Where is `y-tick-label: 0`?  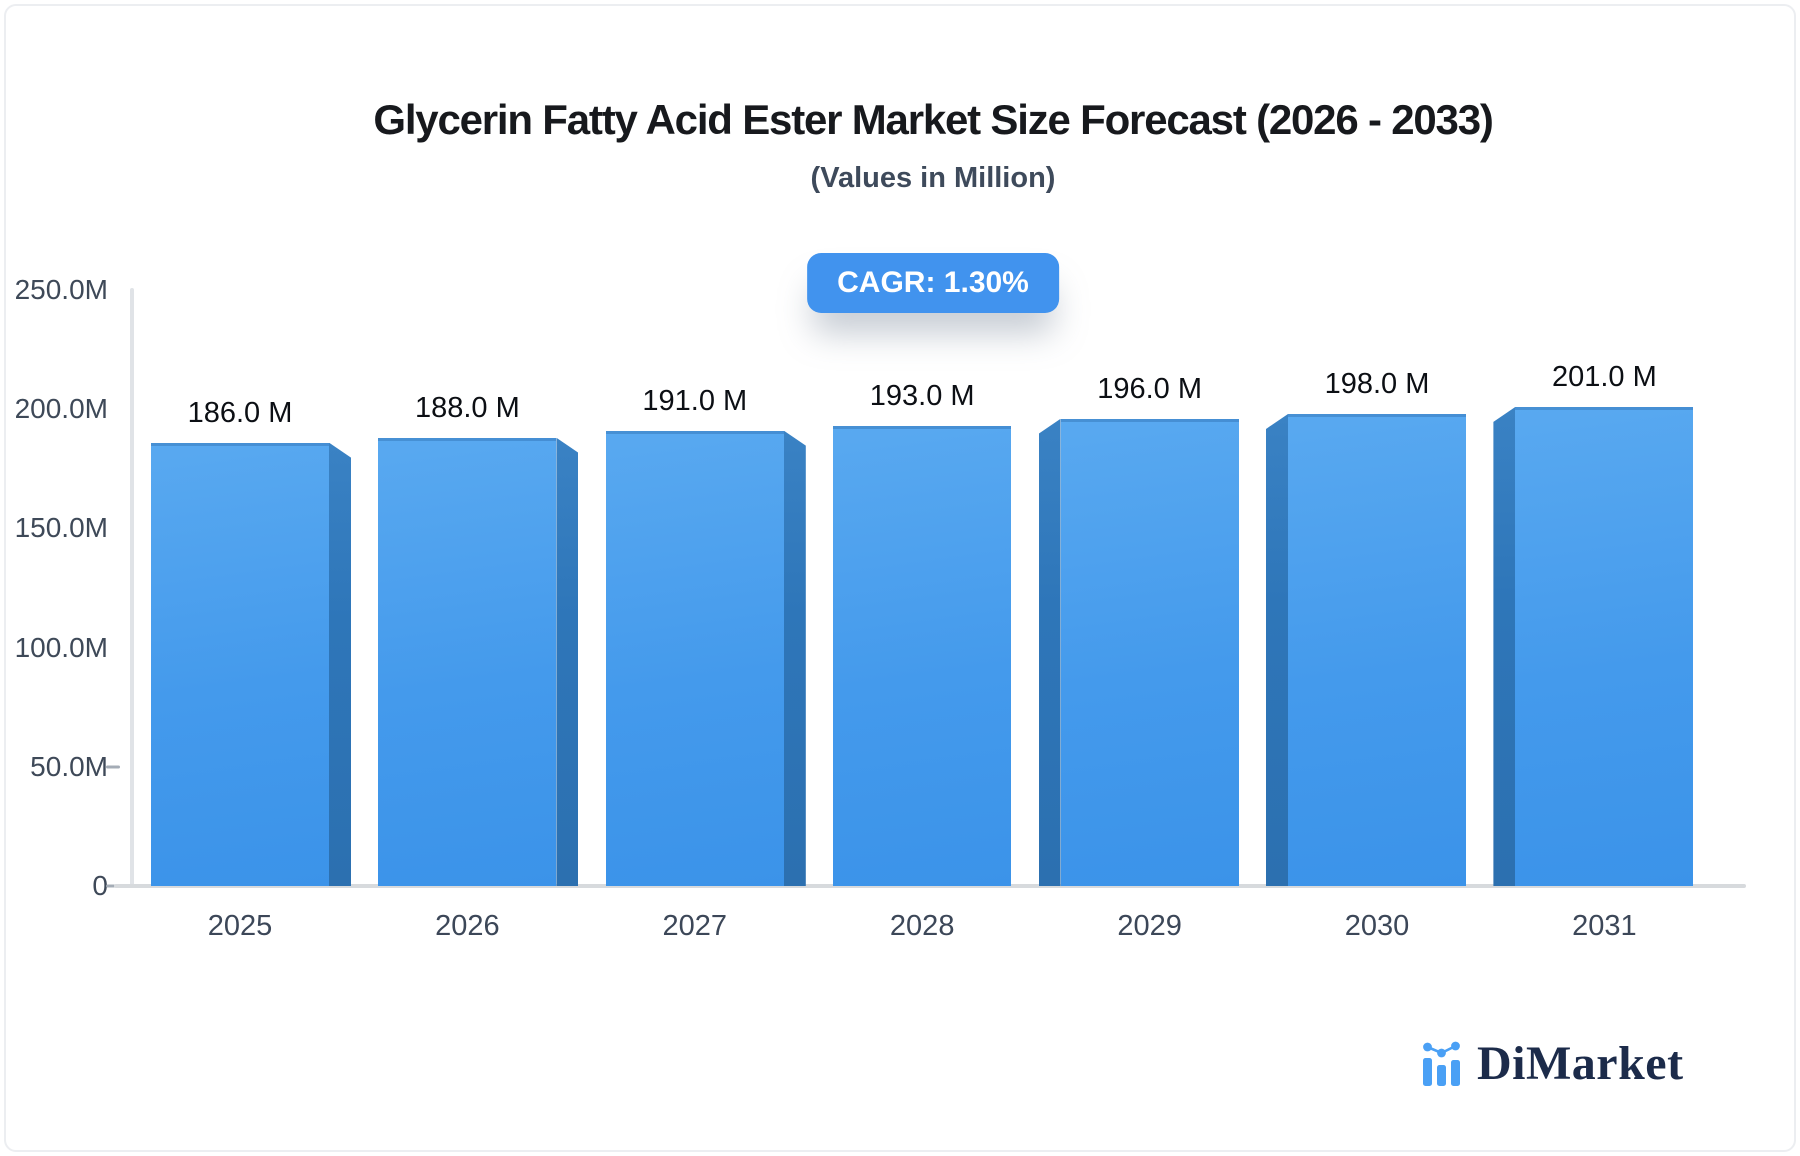
y-tick-label: 0 is located at coordinates (100, 885).